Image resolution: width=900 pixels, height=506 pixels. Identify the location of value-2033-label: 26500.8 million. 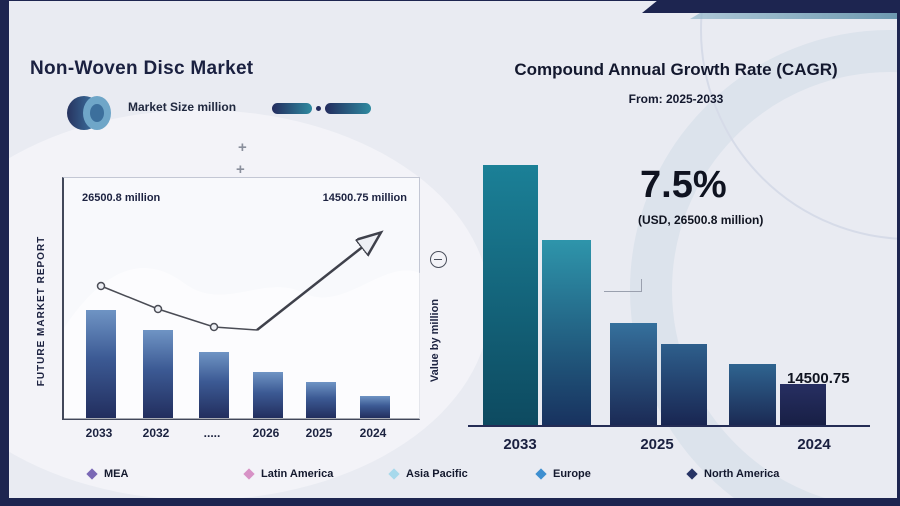
(121, 198).